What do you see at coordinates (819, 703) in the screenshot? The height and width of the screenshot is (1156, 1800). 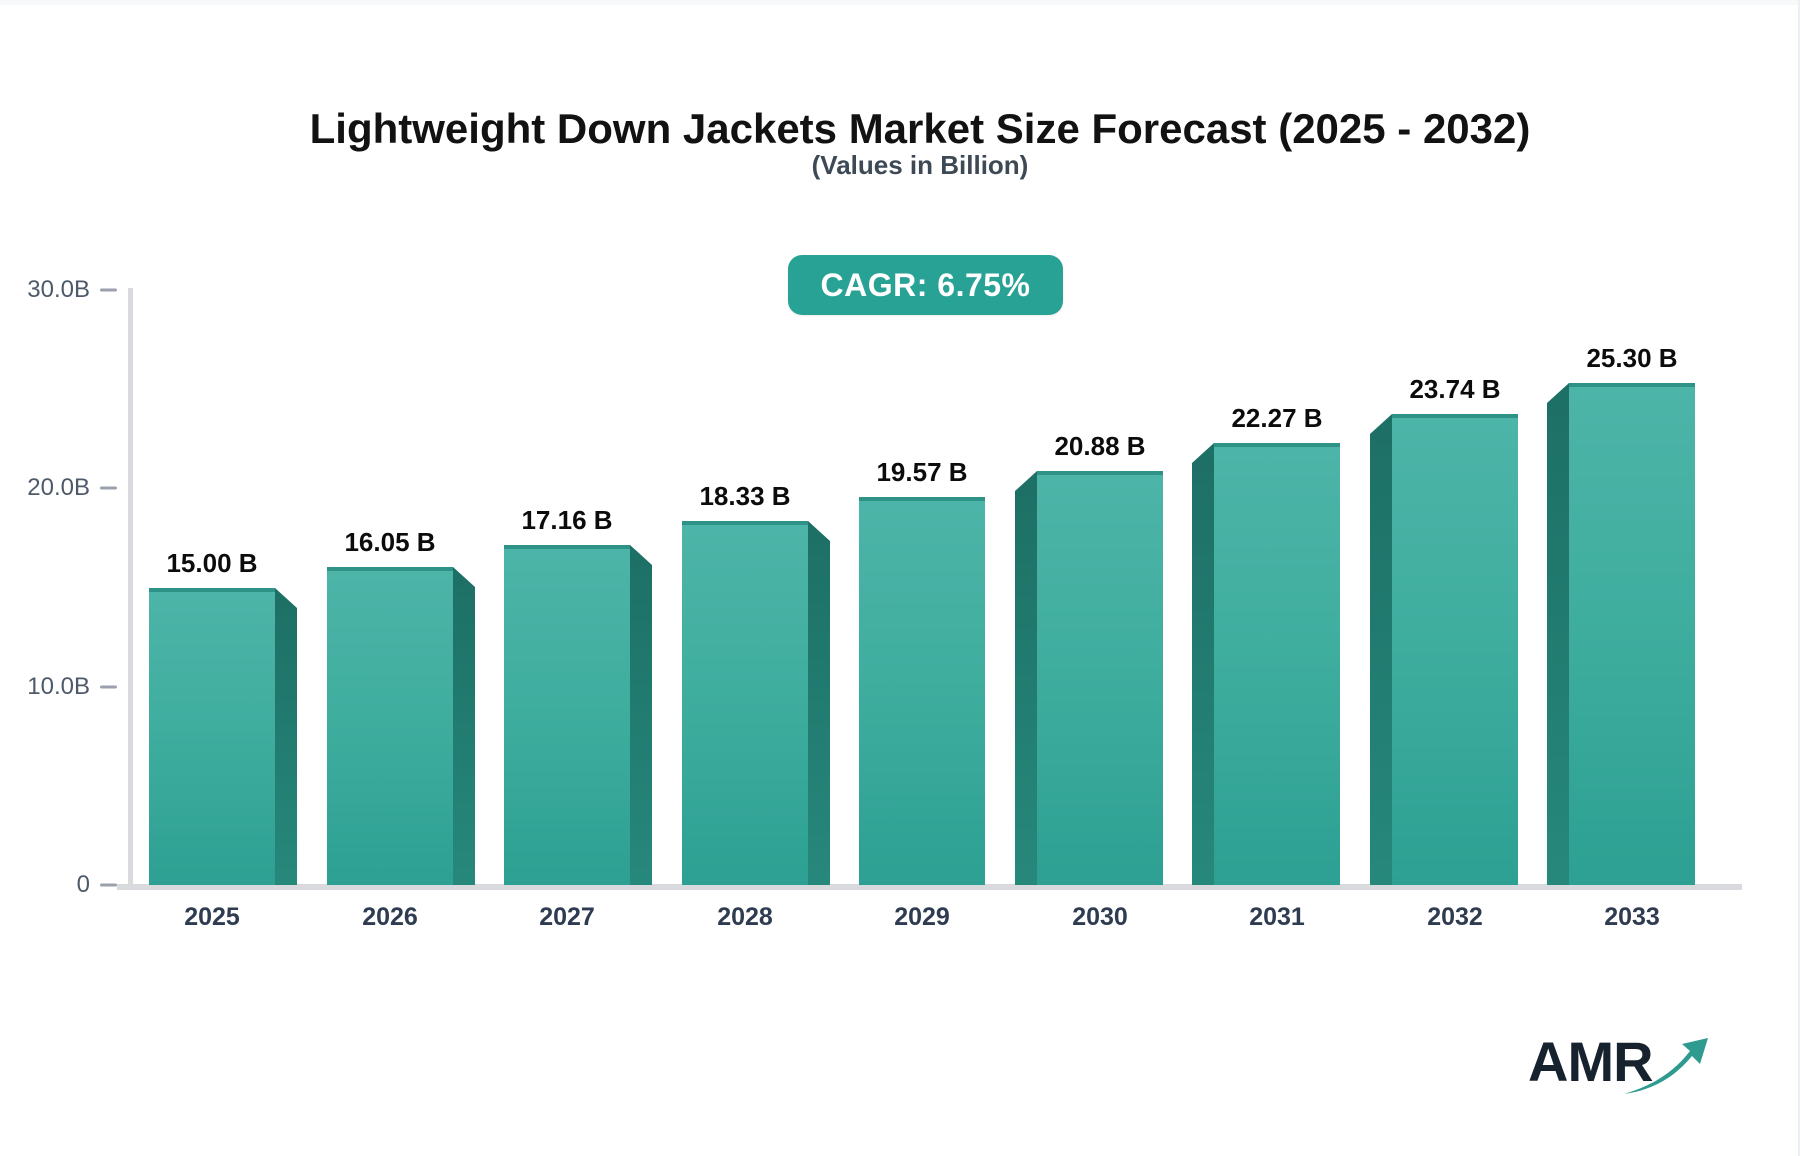 I see `bar-3d-side-2028` at bounding box center [819, 703].